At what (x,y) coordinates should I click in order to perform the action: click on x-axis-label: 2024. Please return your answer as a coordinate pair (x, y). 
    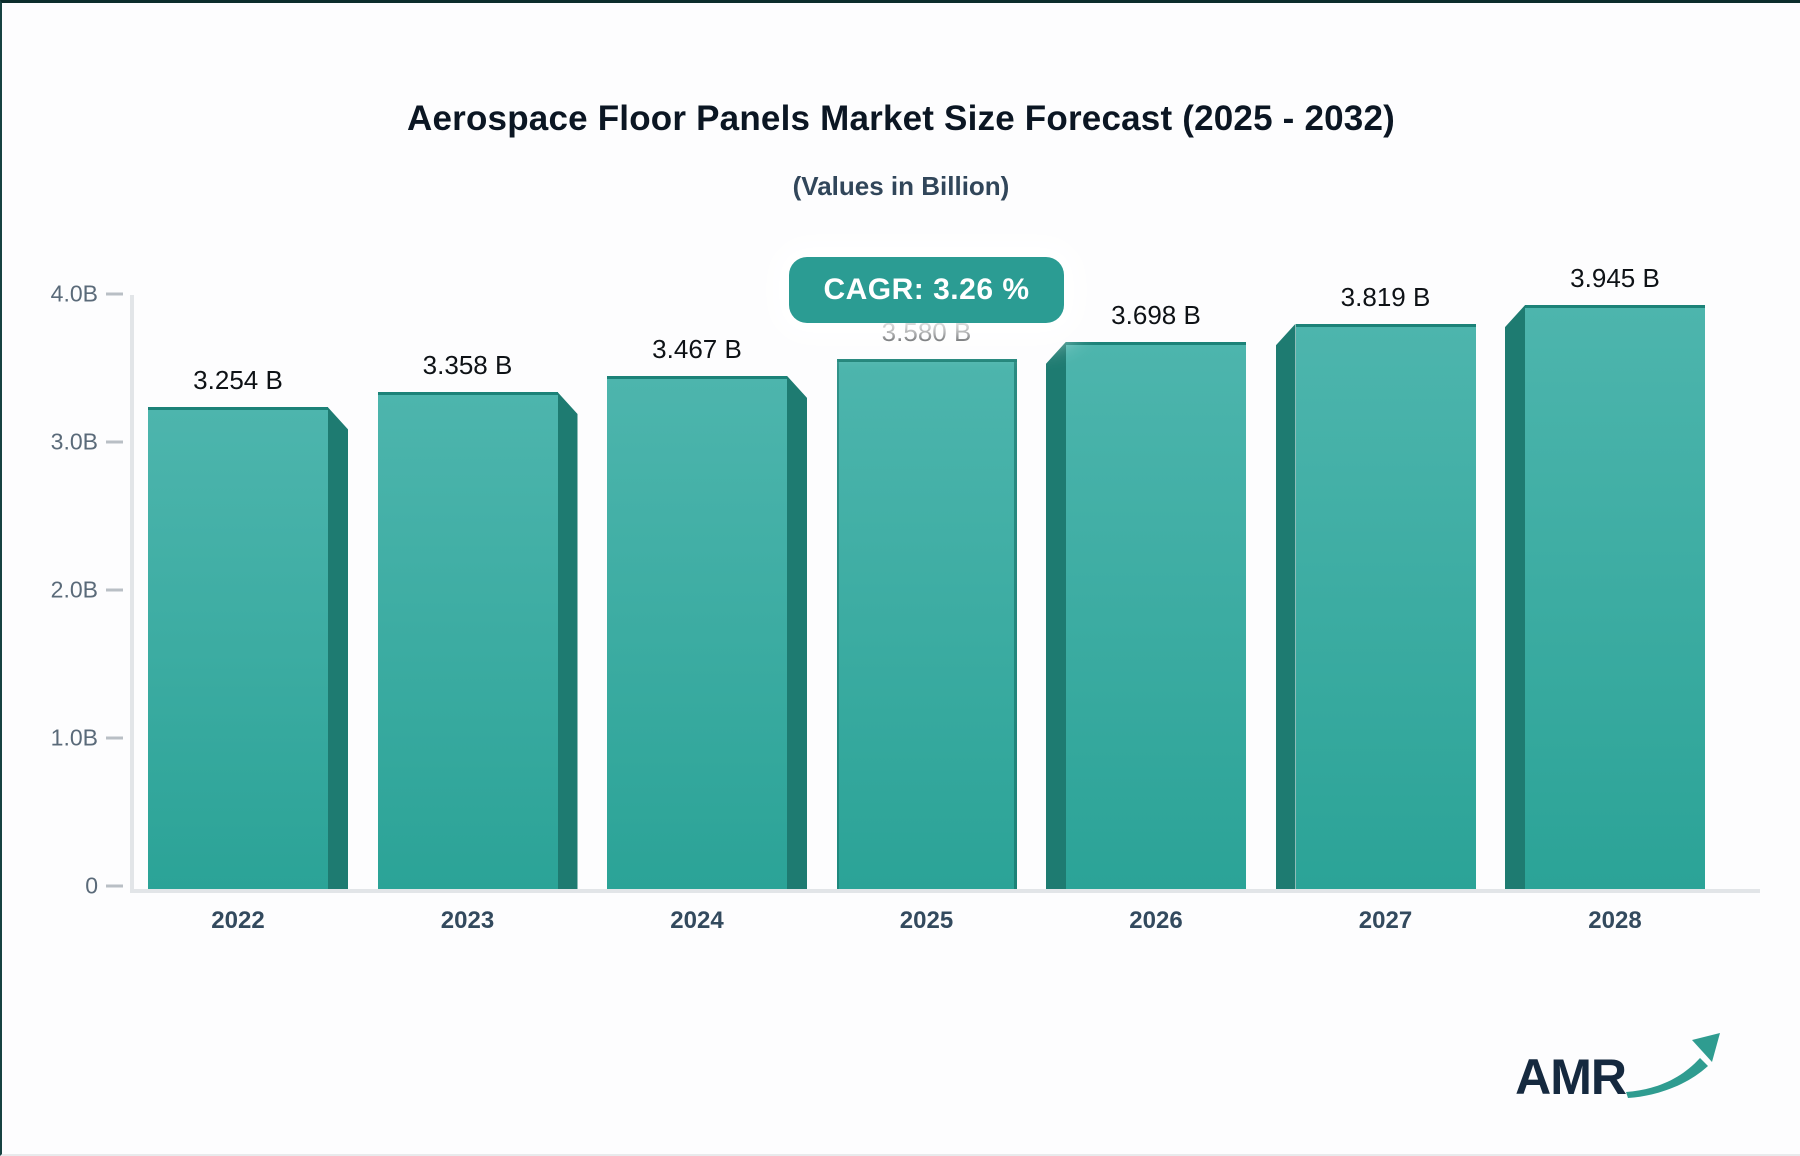
    Looking at the image, I should click on (697, 920).